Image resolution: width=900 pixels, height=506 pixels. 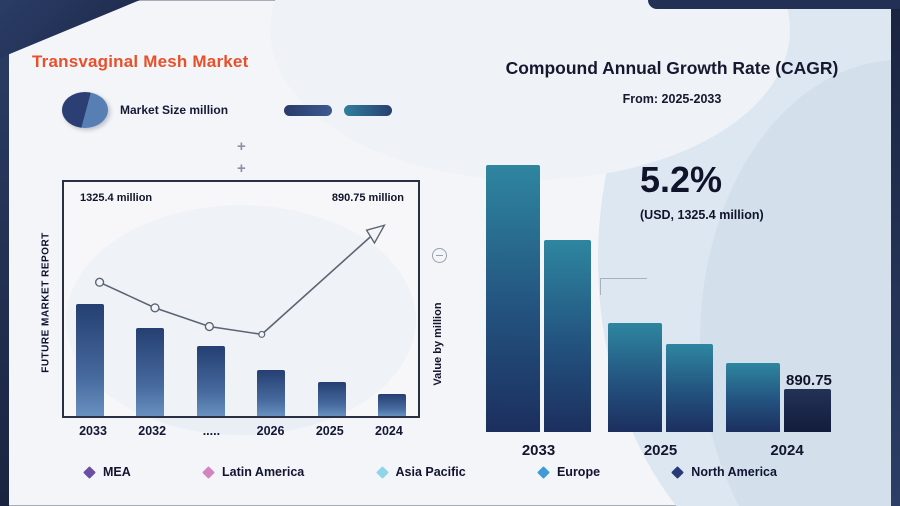 I want to click on left-bars-container, so click(x=241, y=360).